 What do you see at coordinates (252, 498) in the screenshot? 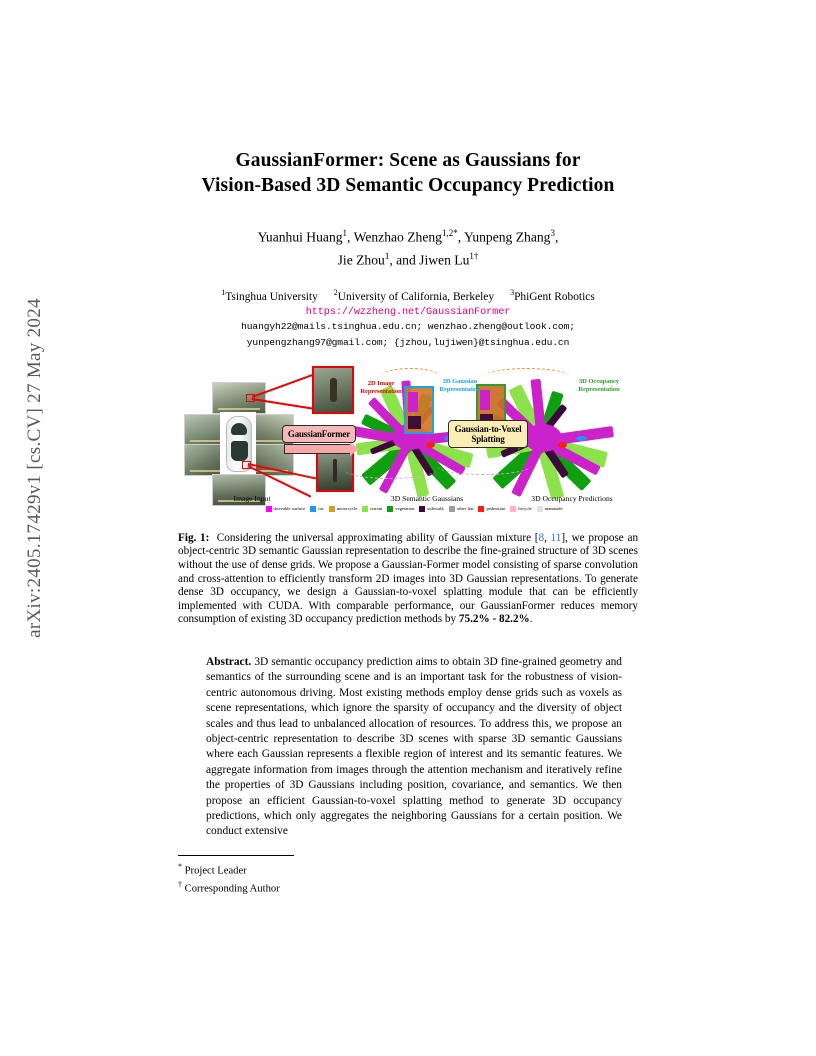
I see `figure-column-label-image-input: Image Input` at bounding box center [252, 498].